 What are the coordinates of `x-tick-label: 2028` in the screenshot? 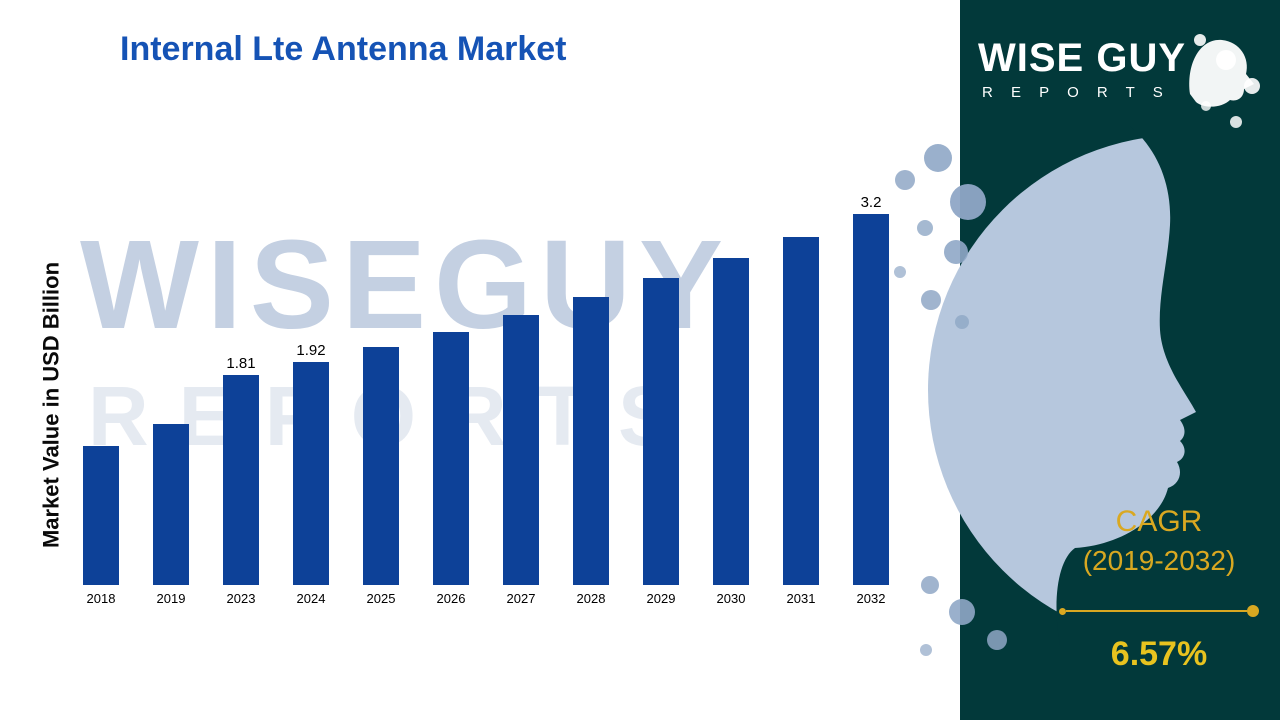 It's located at (591, 598).